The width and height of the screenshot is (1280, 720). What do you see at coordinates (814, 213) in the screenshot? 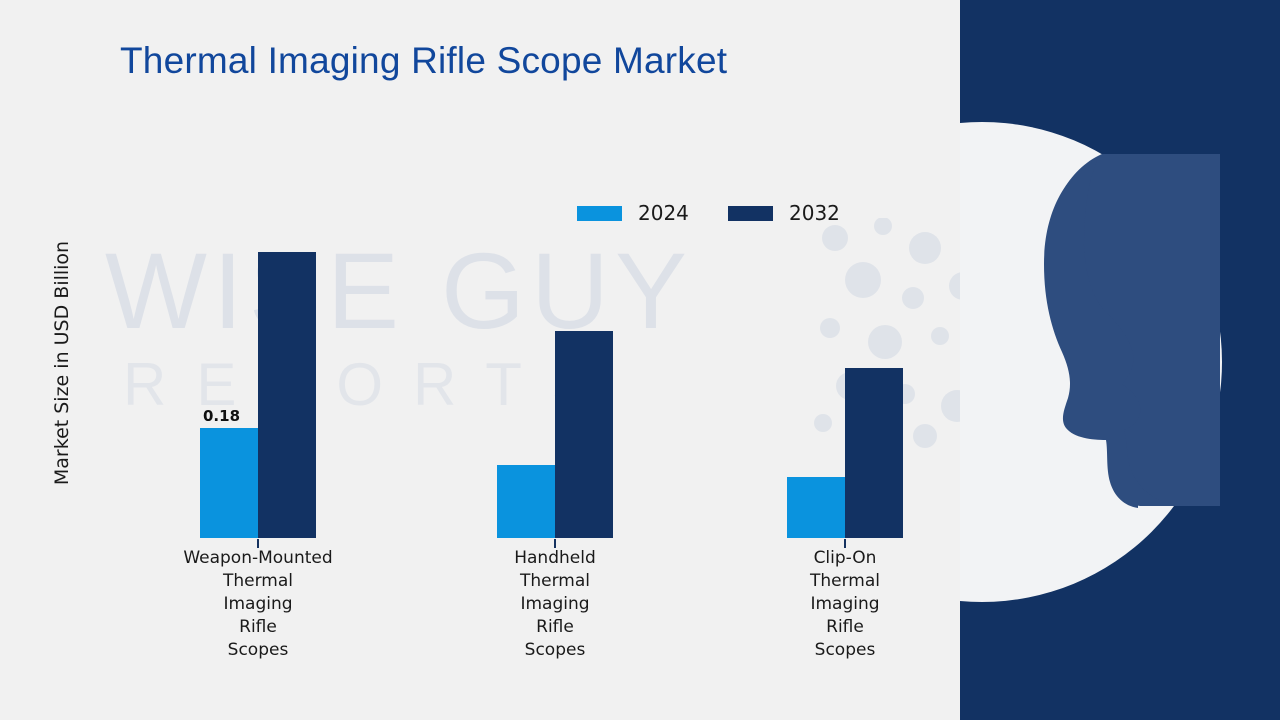
I see `legend-label-2032: 2032` at bounding box center [814, 213].